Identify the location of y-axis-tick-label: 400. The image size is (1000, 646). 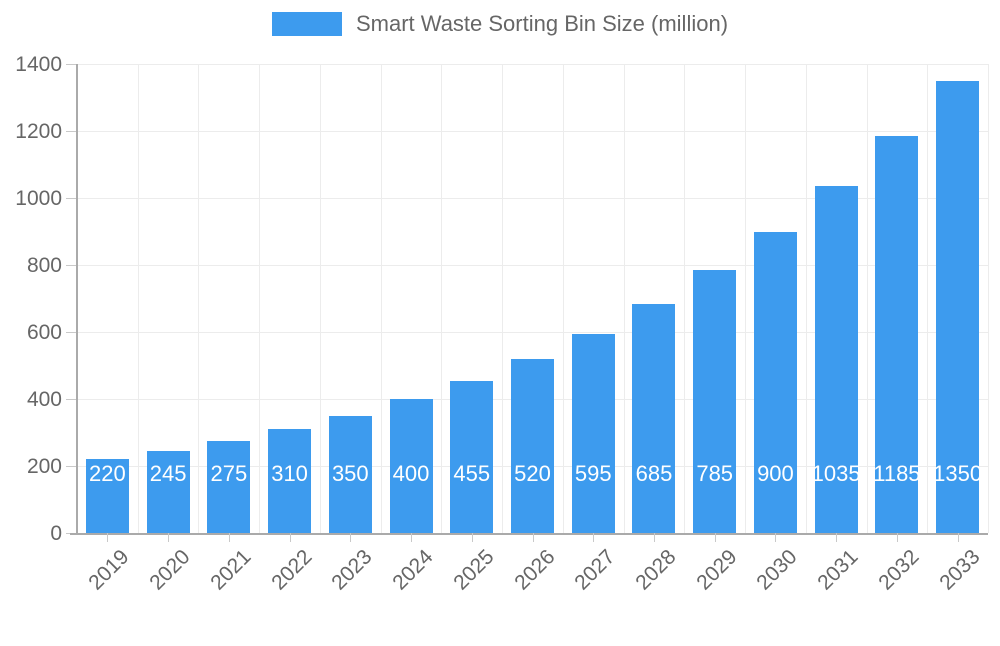
(44, 399).